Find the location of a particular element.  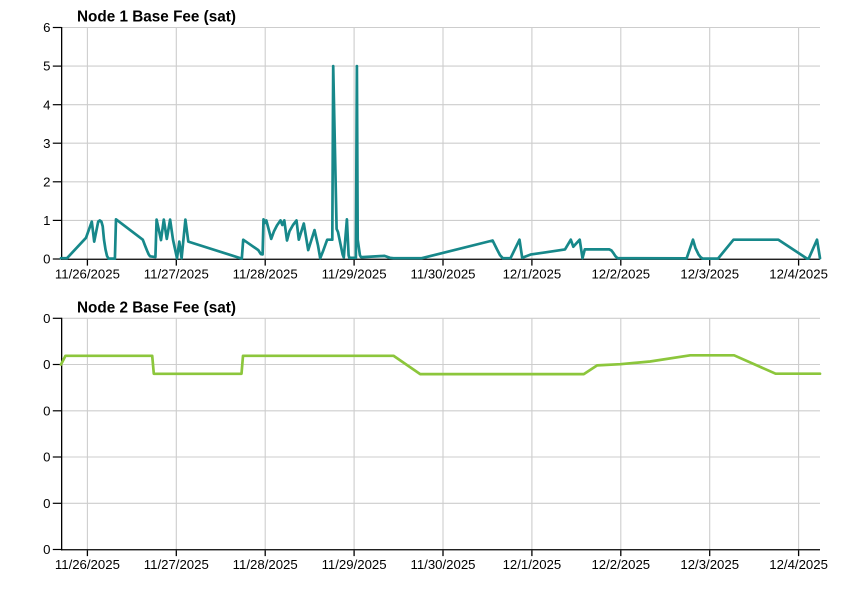

svg-text: Node 1 Base Fee (sat) is located at coordinates (156, 17).